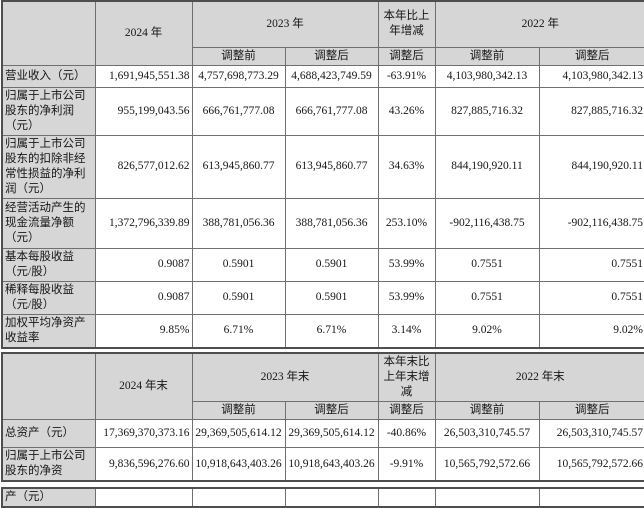 The image size is (644, 508). What do you see at coordinates (143, 433) in the screenshot?
I see `cell-2024: 17,369,370,373.16` at bounding box center [143, 433].